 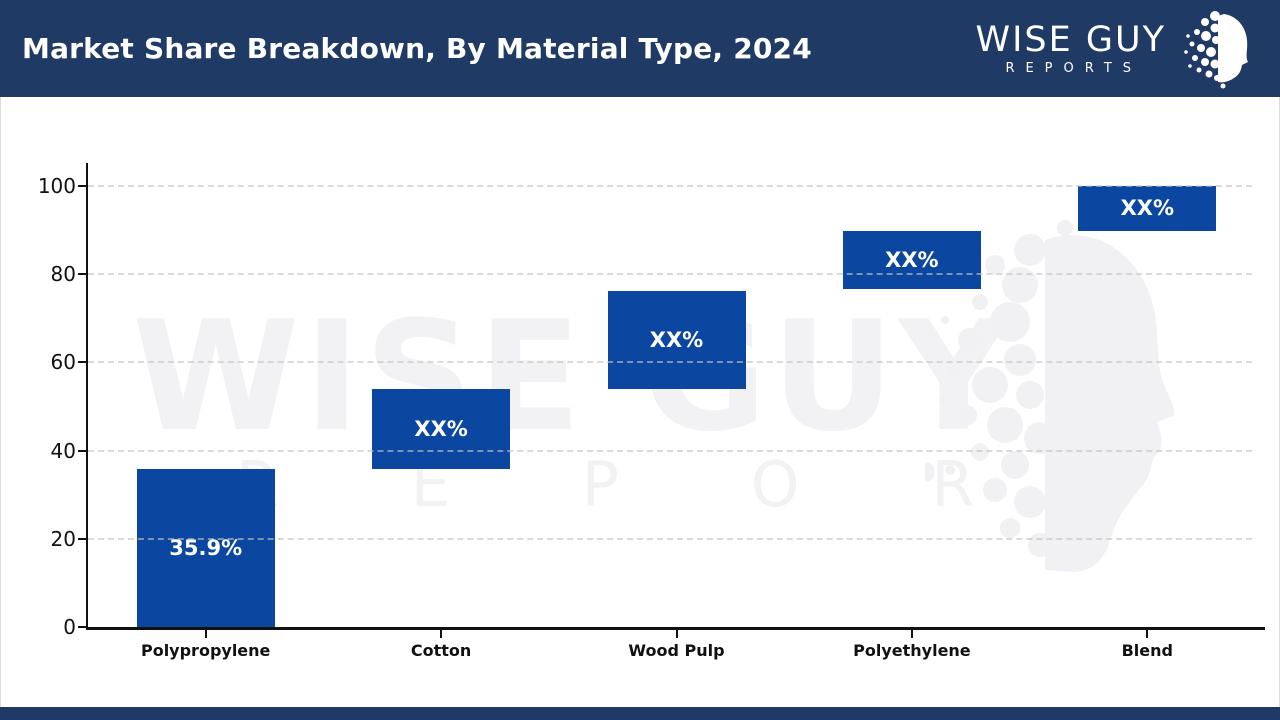 I want to click on bar-polypropylene, so click(x=205, y=547).